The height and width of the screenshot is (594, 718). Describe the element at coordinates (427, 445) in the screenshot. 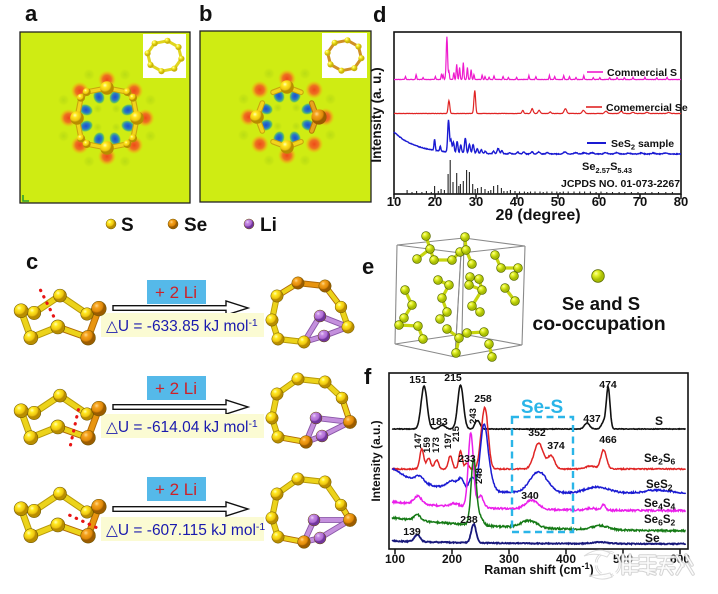

I see `svg-text: 159` at that location.